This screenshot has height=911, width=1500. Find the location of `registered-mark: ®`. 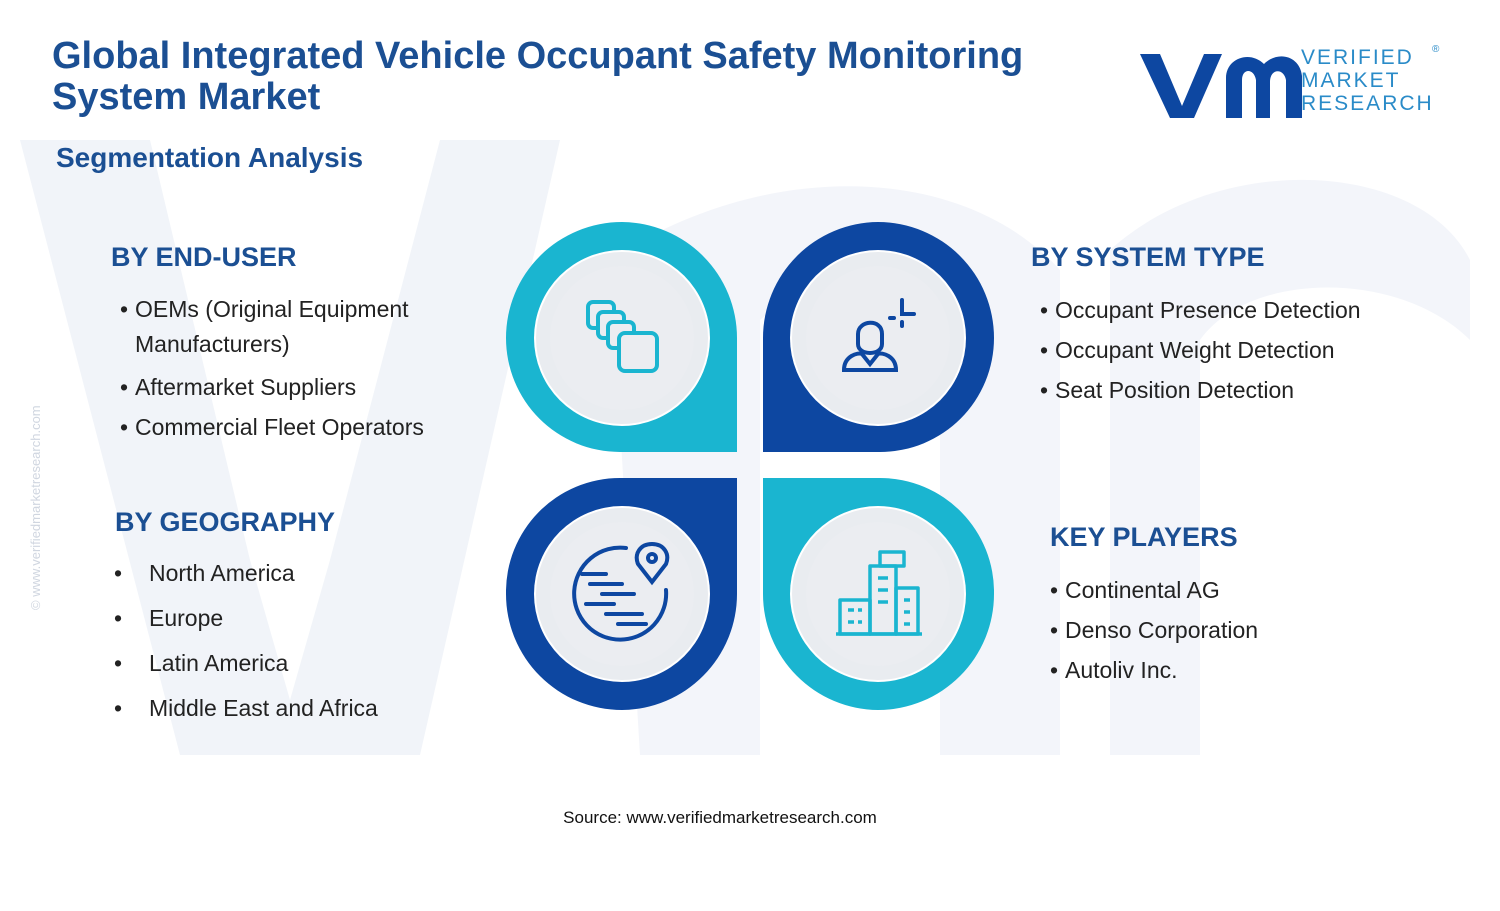

registered-mark: ® is located at coordinates (1436, 49).